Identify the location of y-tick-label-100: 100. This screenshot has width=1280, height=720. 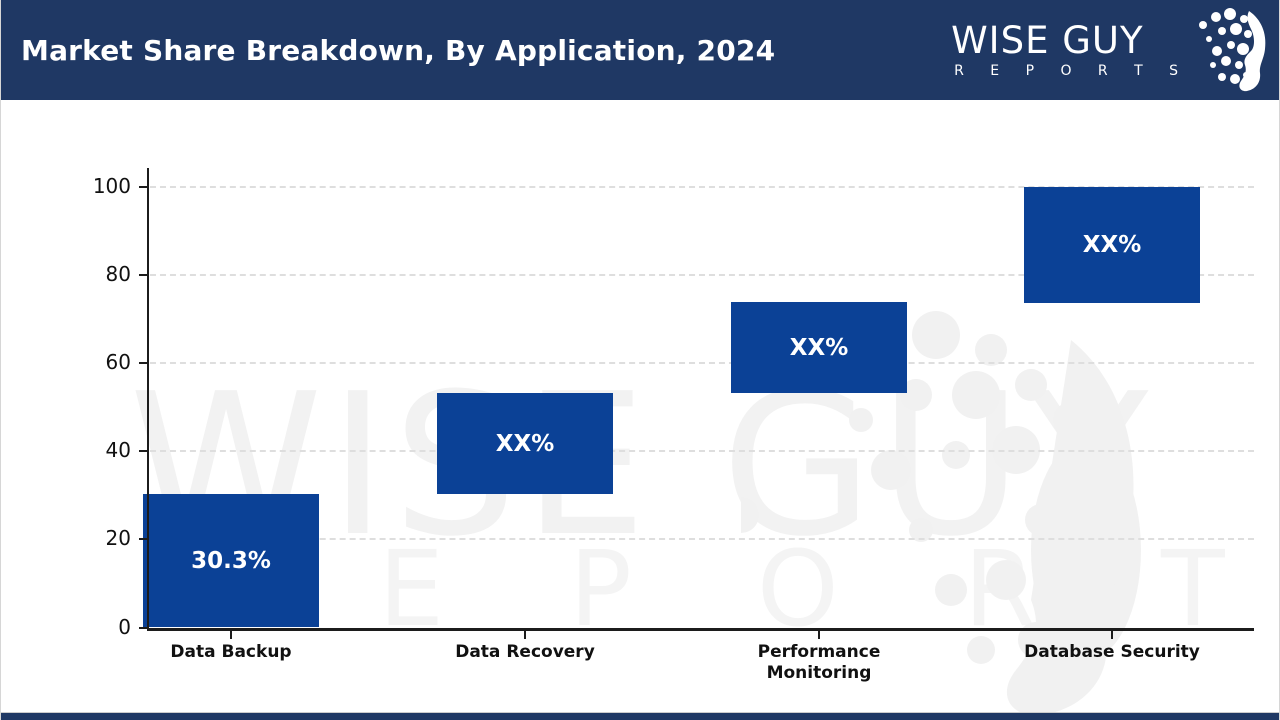
(111, 186).